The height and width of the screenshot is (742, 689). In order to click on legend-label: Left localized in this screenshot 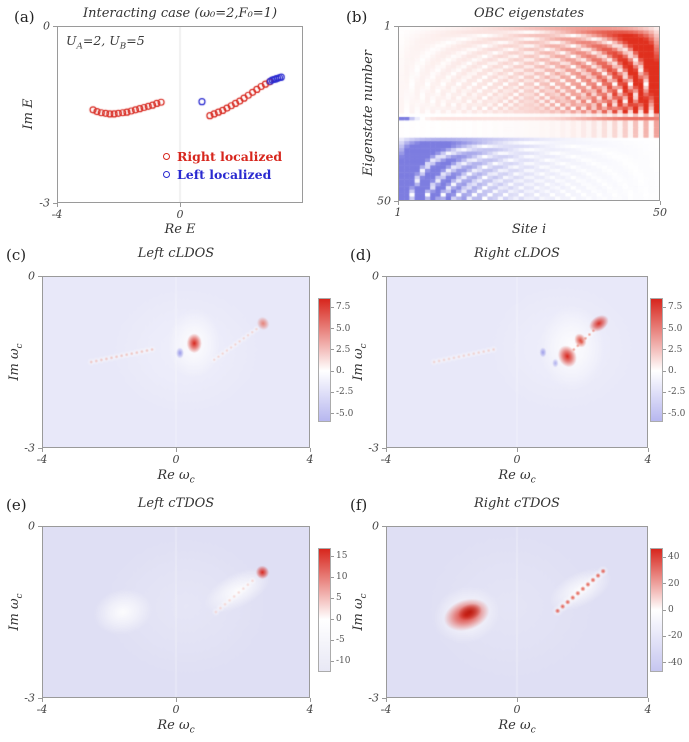, I will do `click(224, 174)`.